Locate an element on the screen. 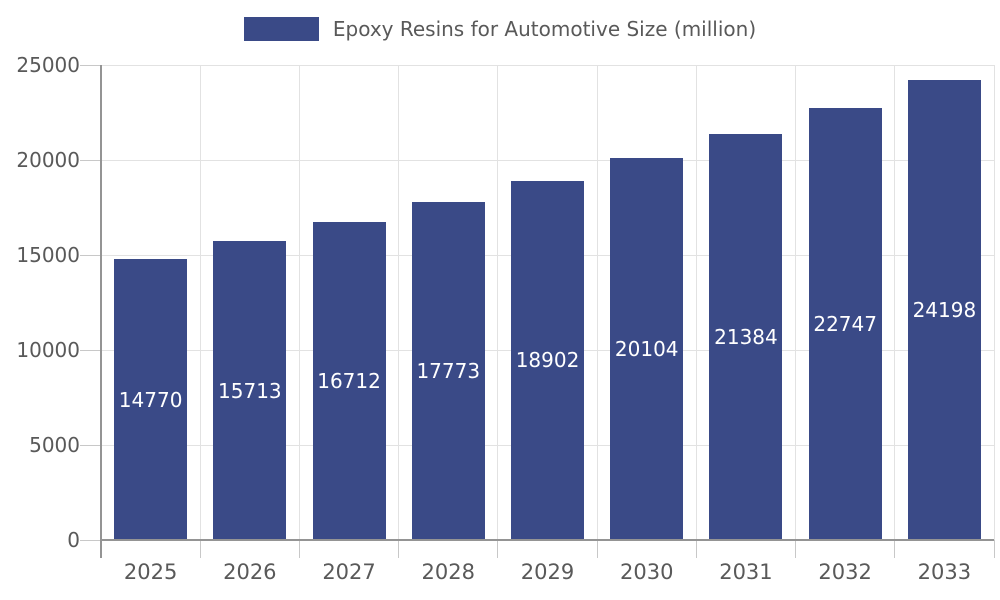  bar: 21384 is located at coordinates (746, 336).